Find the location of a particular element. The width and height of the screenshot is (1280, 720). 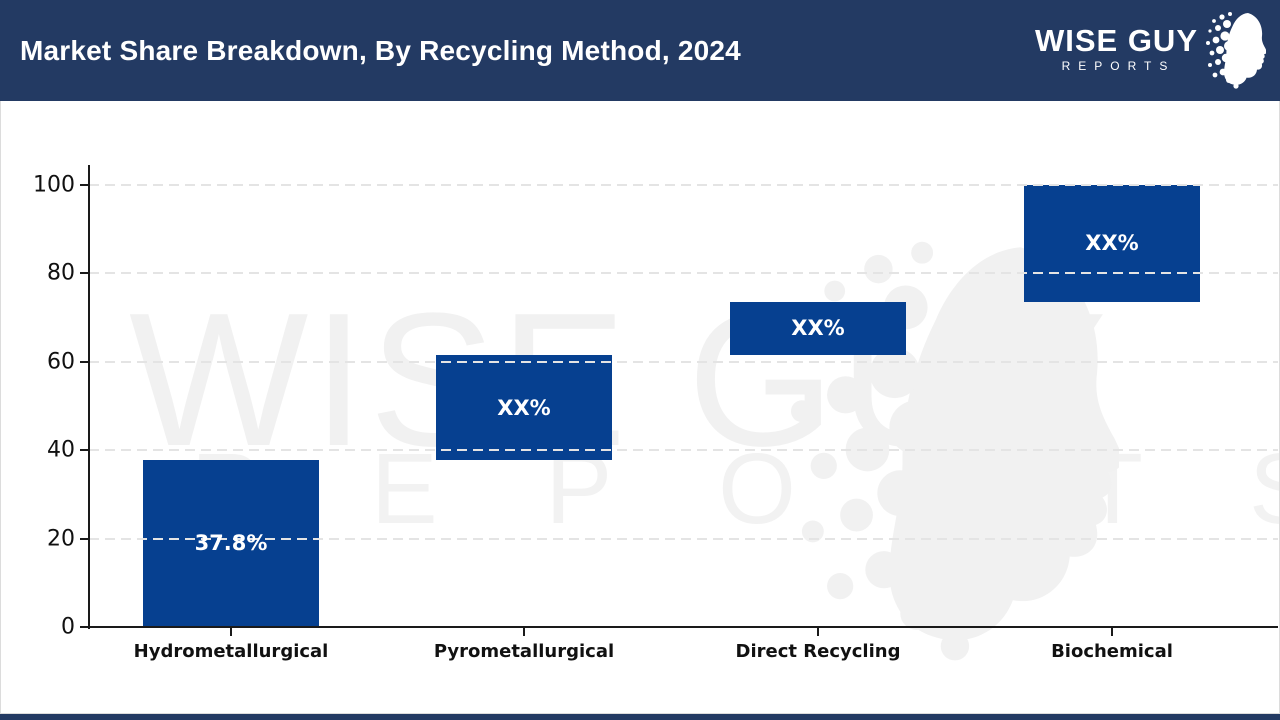

logo-text: WISE GUY REPORTS is located at coordinates (1116, 48).